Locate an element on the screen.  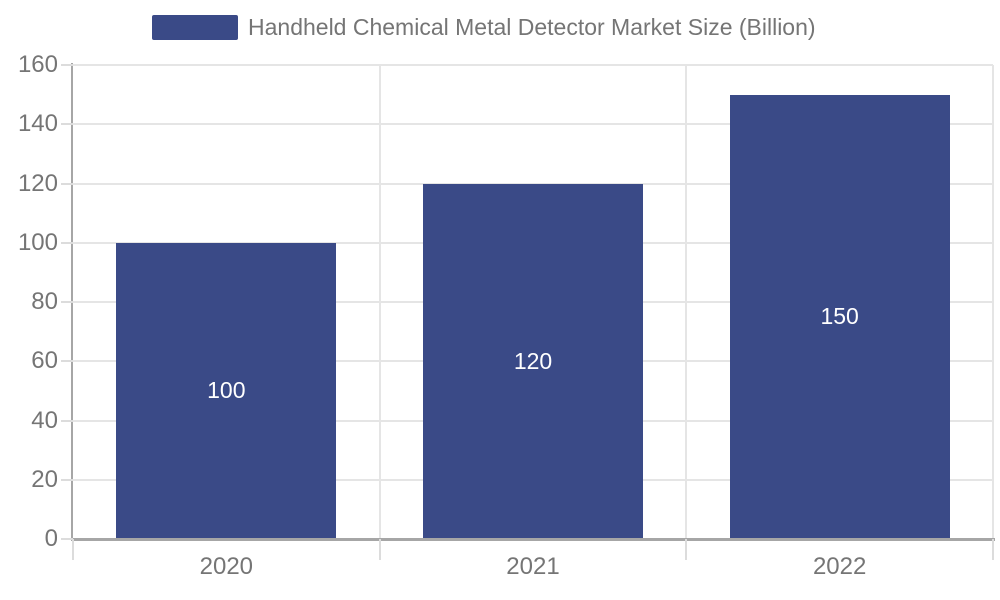
y-tick-label: 0 is located at coordinates (51, 538).